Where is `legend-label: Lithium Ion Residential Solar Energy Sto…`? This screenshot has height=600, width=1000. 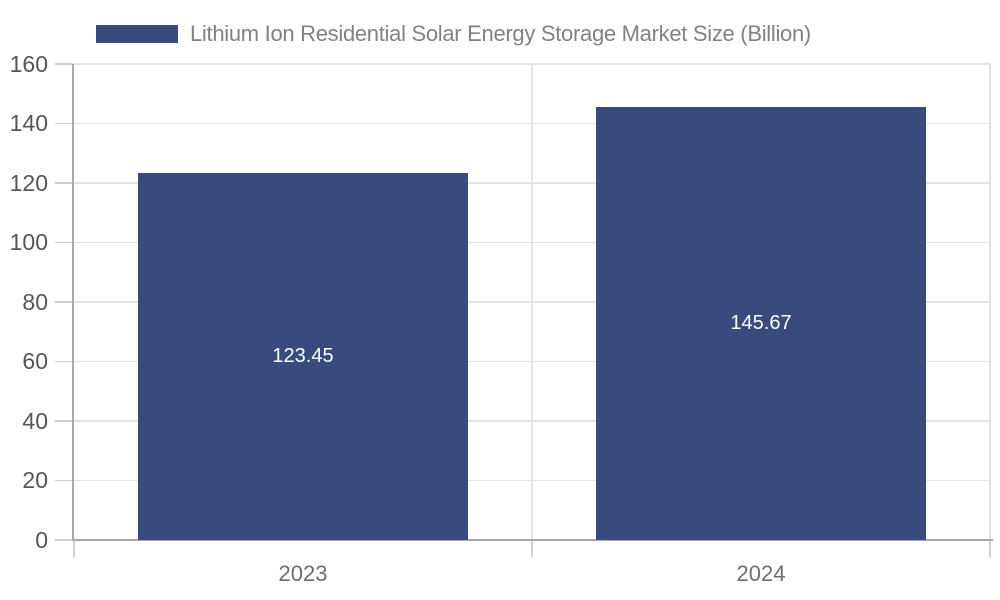 legend-label: Lithium Ion Residential Solar Energy Sto… is located at coordinates (500, 33).